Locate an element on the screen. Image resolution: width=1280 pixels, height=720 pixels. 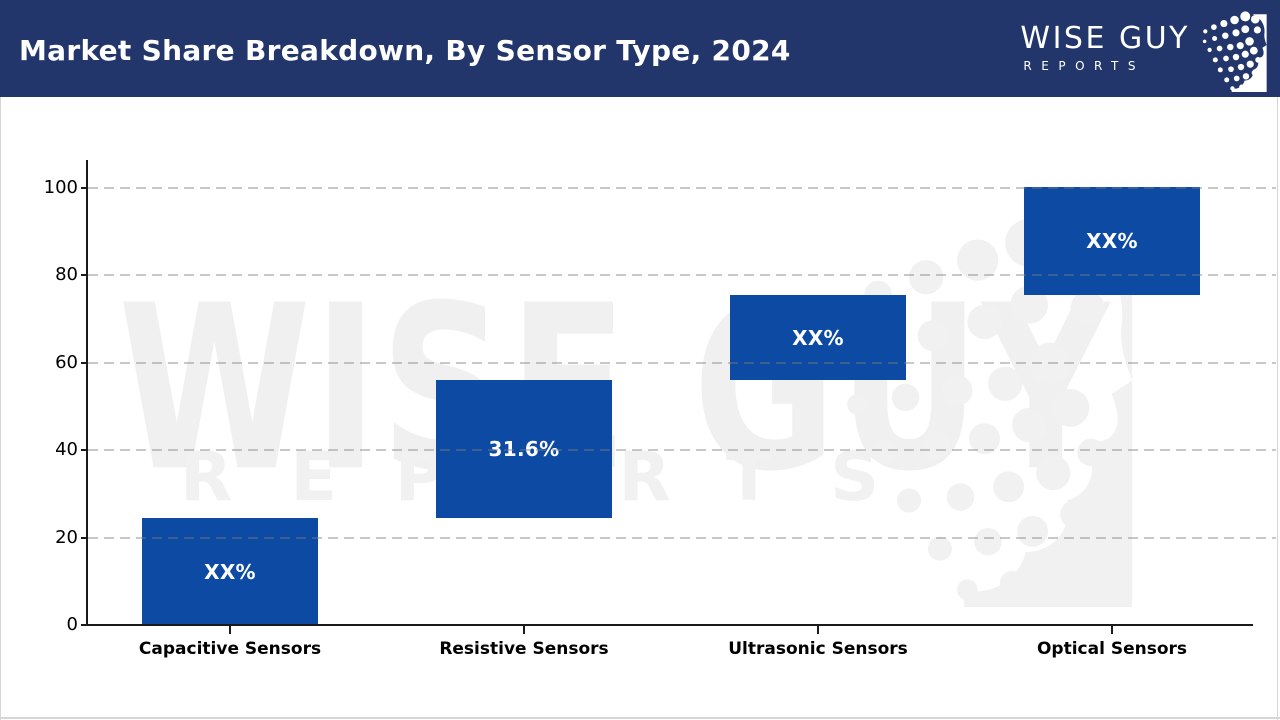
frame-border-bottom is located at coordinates (640, 718).